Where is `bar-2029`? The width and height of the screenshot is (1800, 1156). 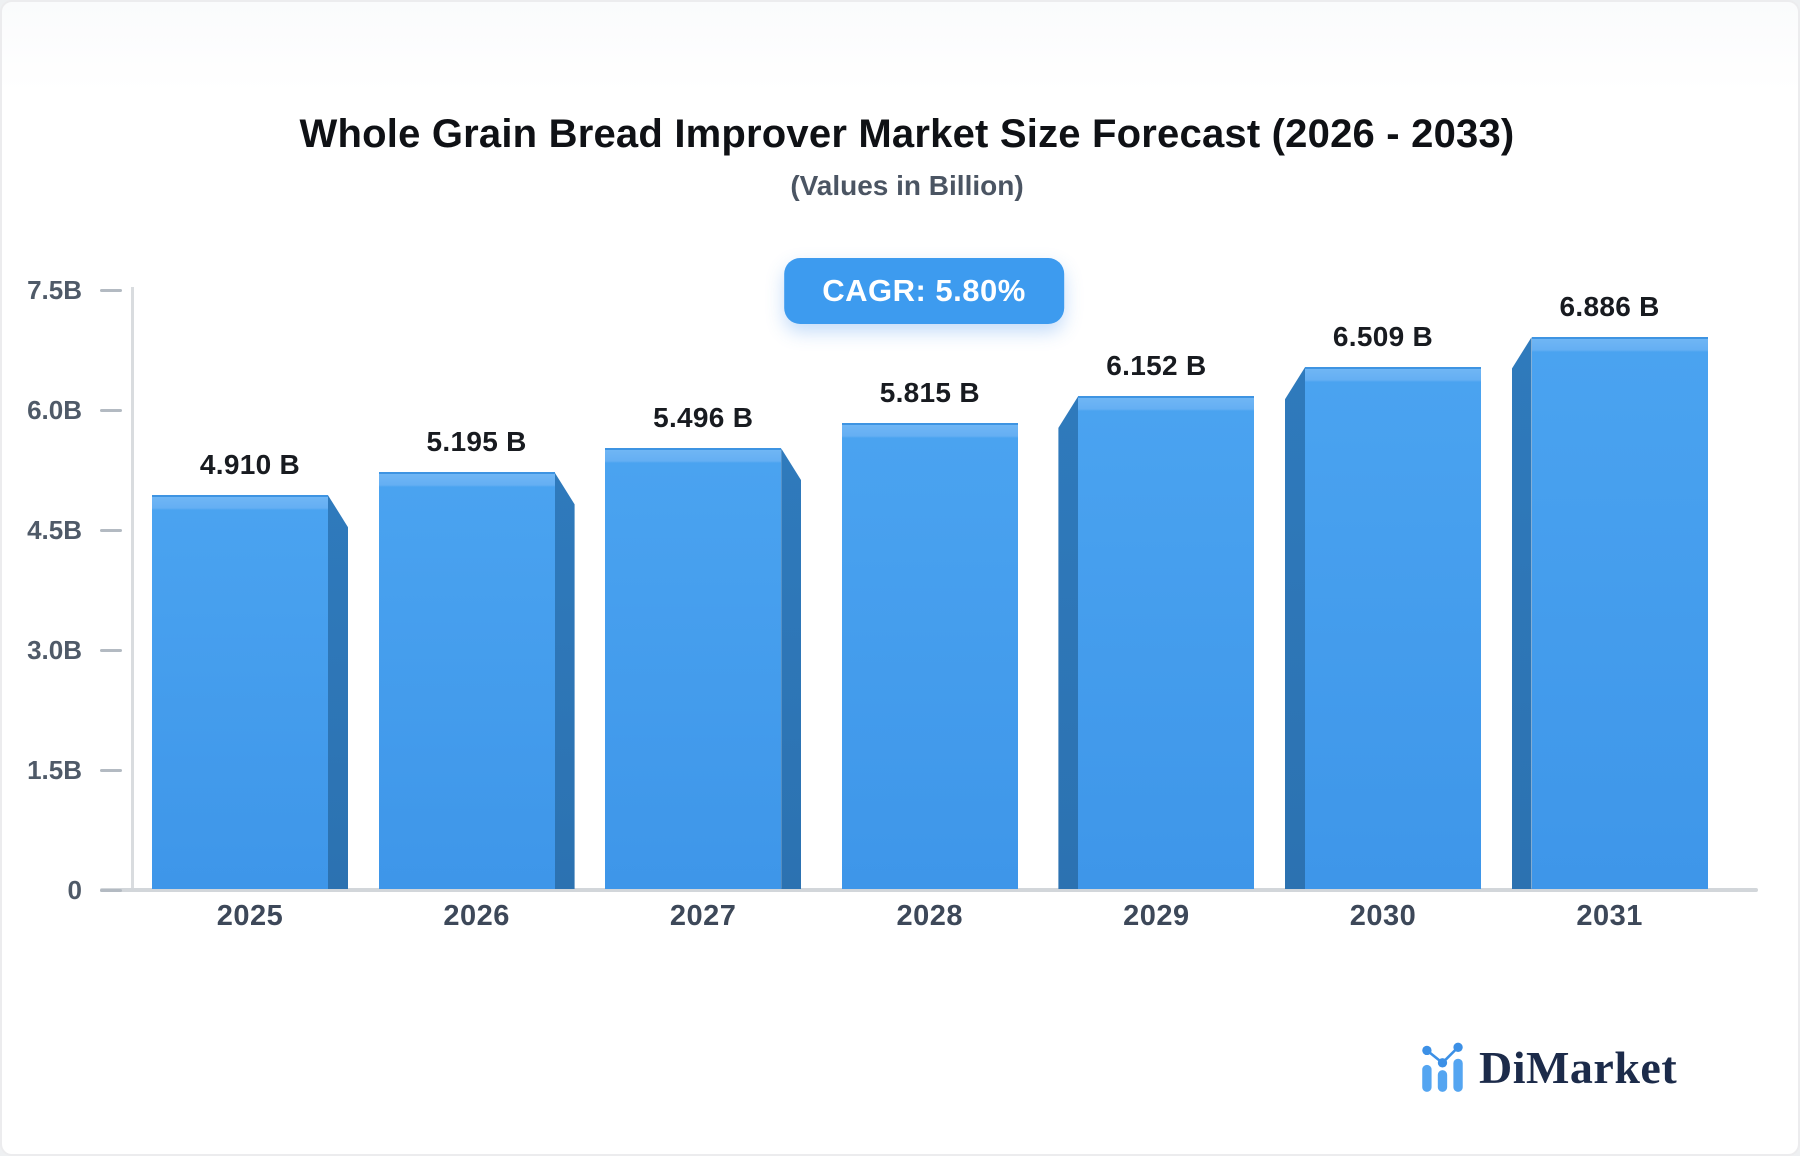 bar-2029 is located at coordinates (1166, 642).